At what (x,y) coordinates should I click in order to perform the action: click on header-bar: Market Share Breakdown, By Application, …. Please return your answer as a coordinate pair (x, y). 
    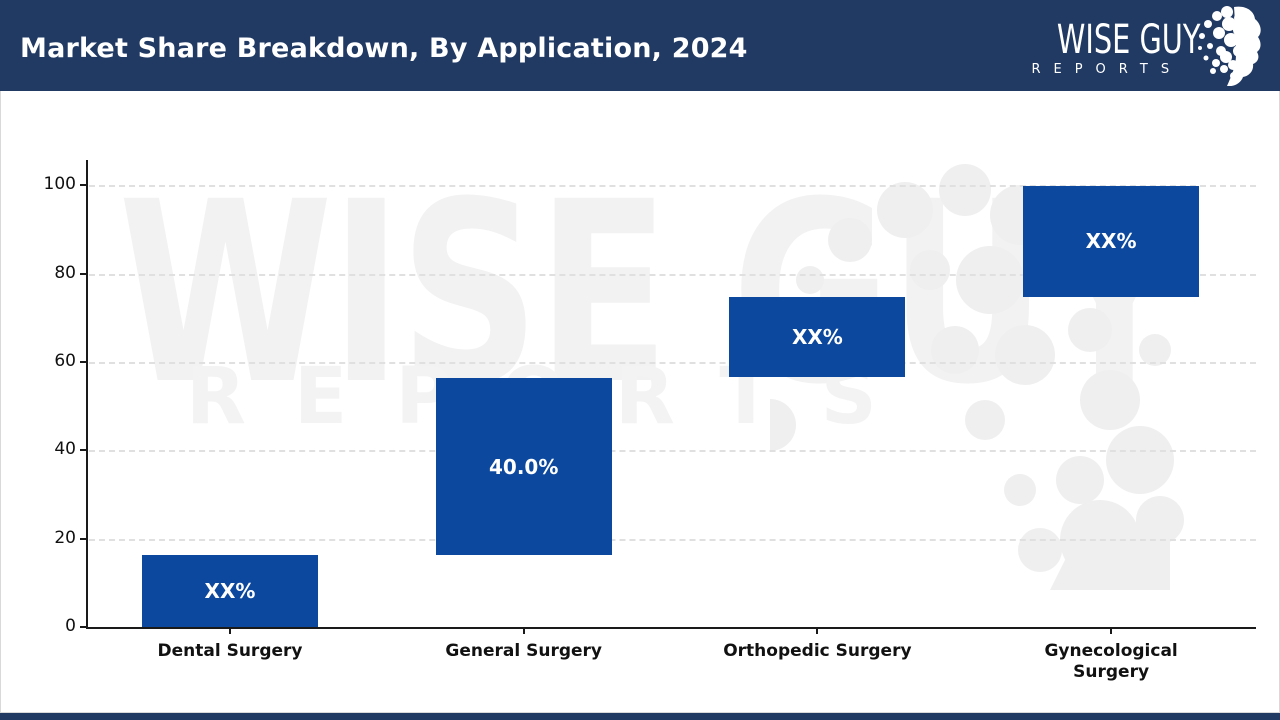
    Looking at the image, I should click on (640, 45).